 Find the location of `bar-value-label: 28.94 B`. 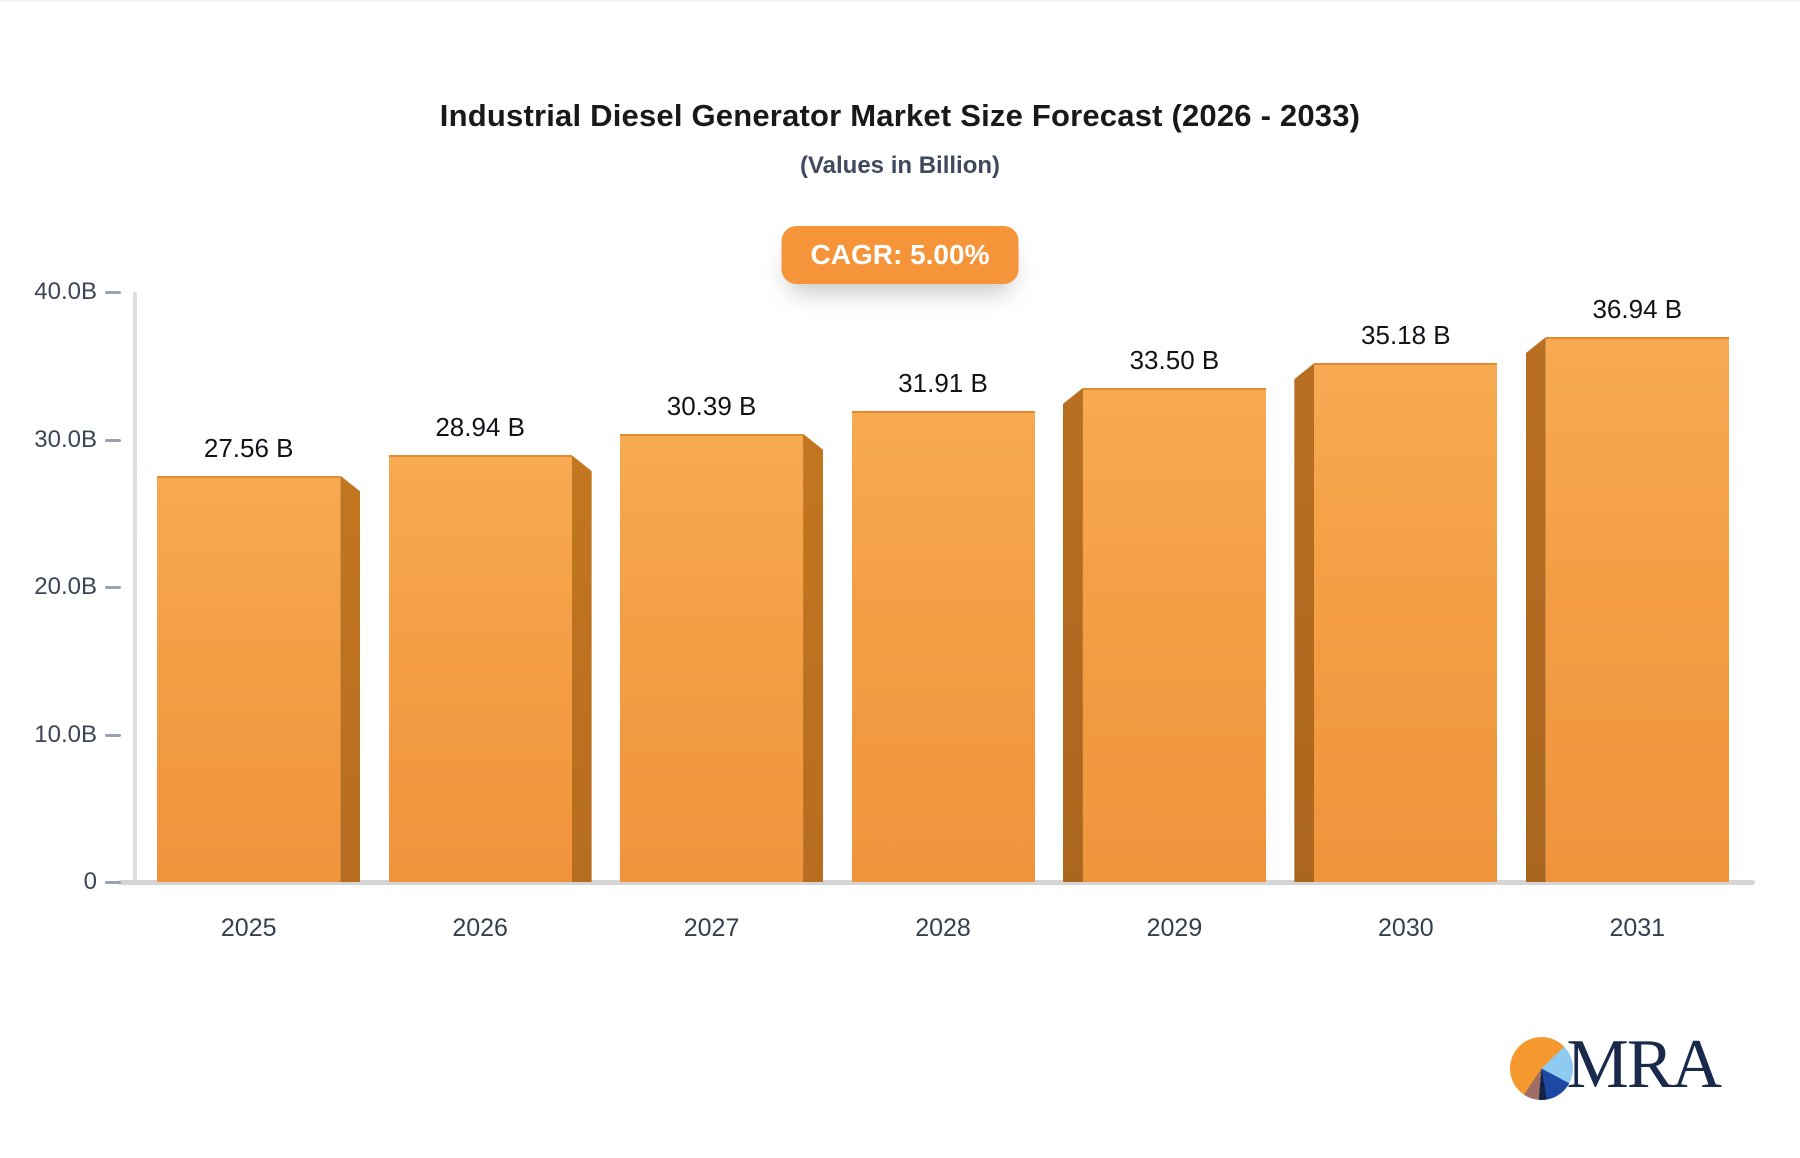

bar-value-label: 28.94 B is located at coordinates (480, 427).